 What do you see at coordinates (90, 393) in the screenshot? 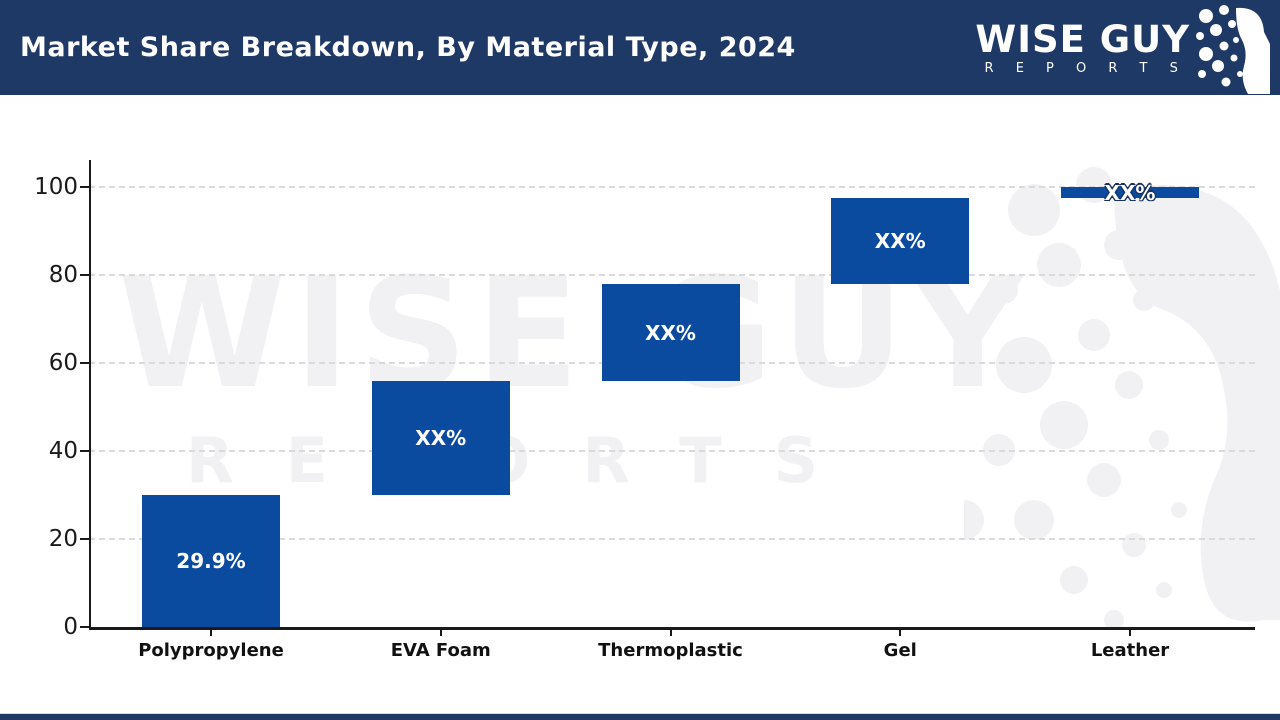
I see `y-axis-line` at bounding box center [90, 393].